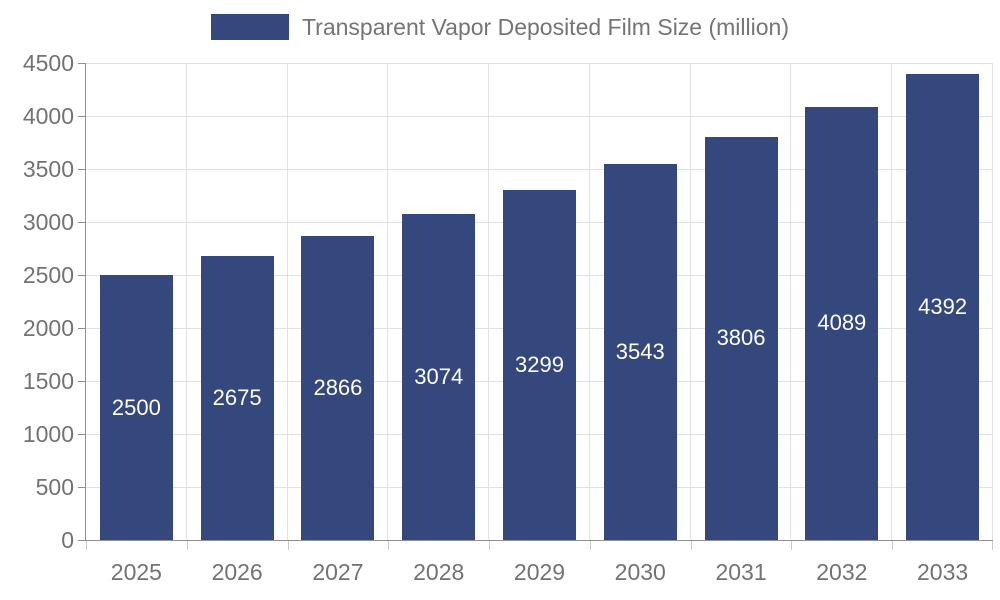 The image size is (1000, 600). Describe the element at coordinates (539, 572) in the screenshot. I see `x-axis-tick-label: 2029` at that location.